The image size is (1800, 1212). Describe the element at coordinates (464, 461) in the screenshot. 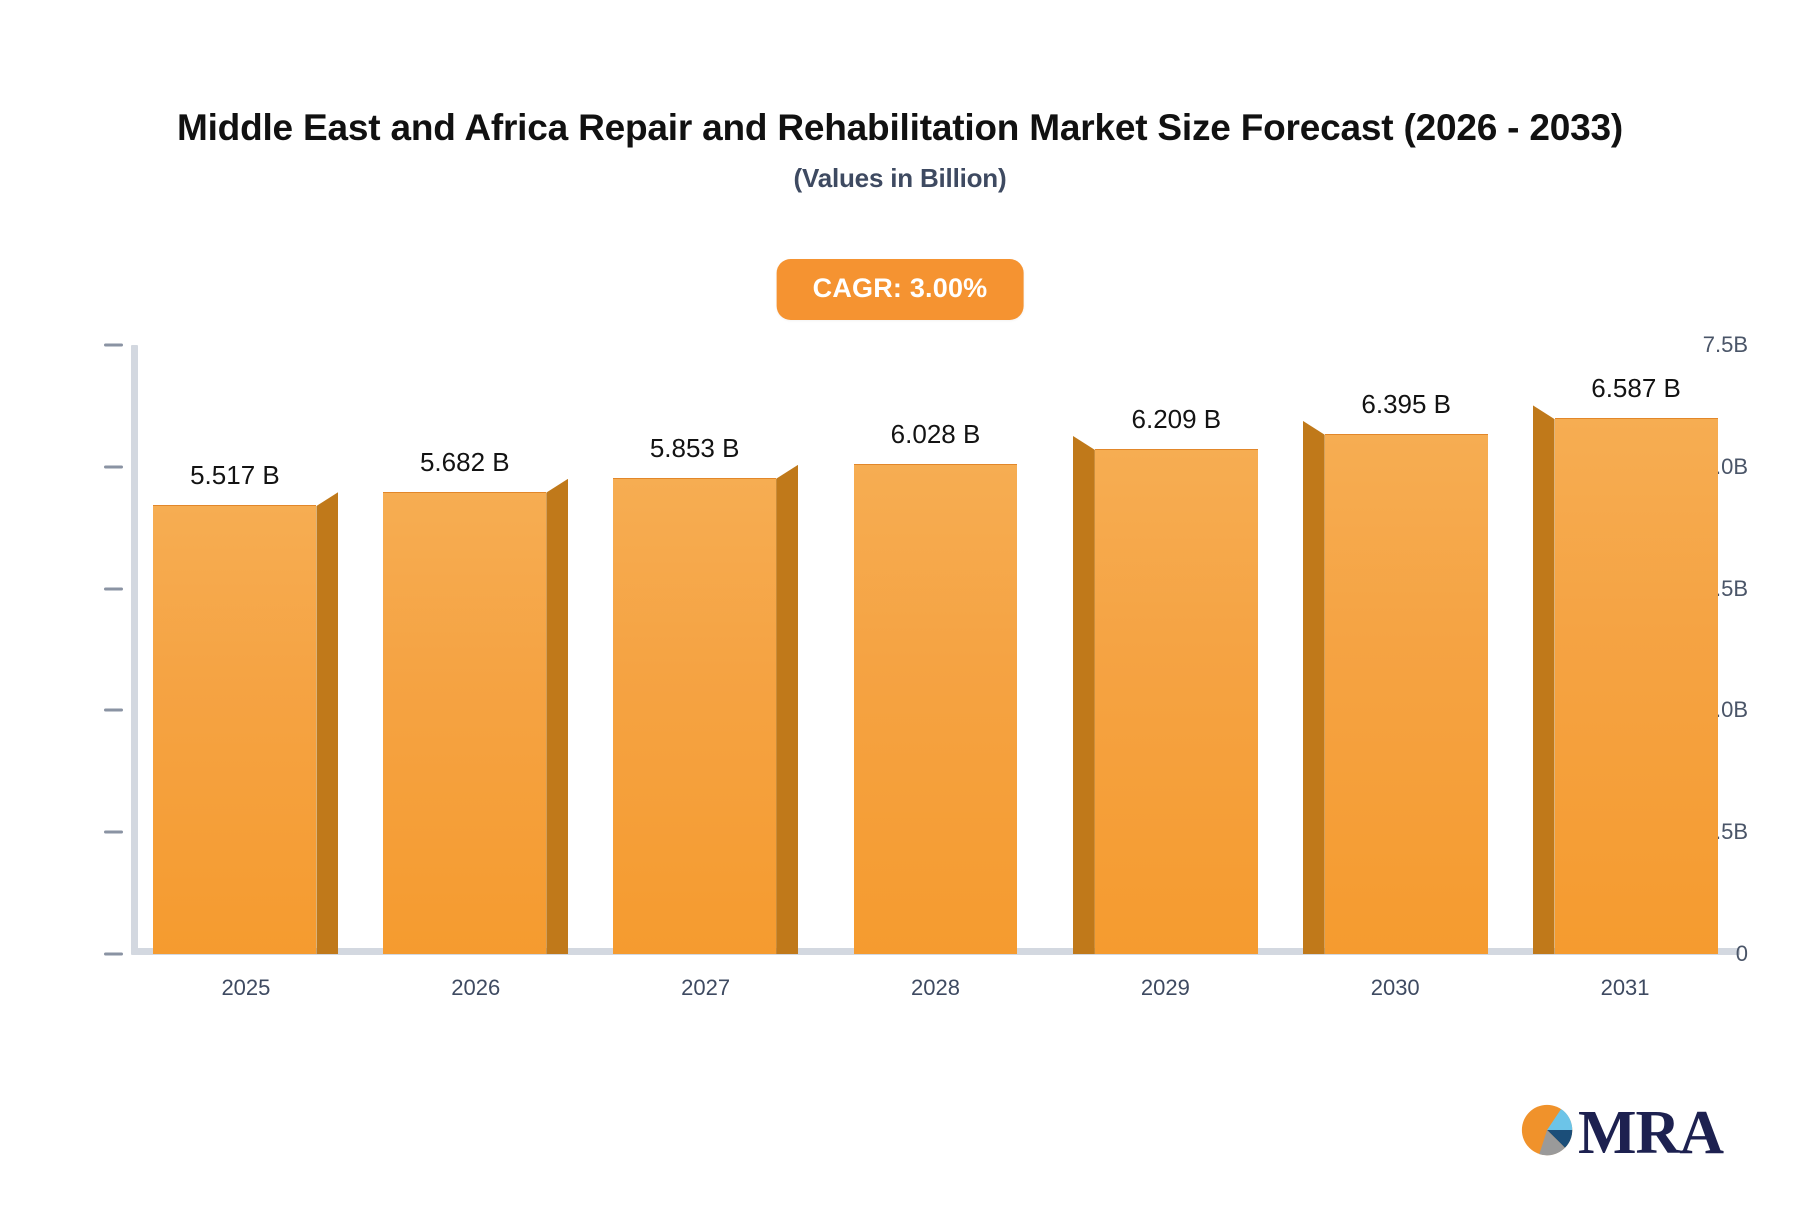

I see `bar-value-label: 5.682 B` at that location.